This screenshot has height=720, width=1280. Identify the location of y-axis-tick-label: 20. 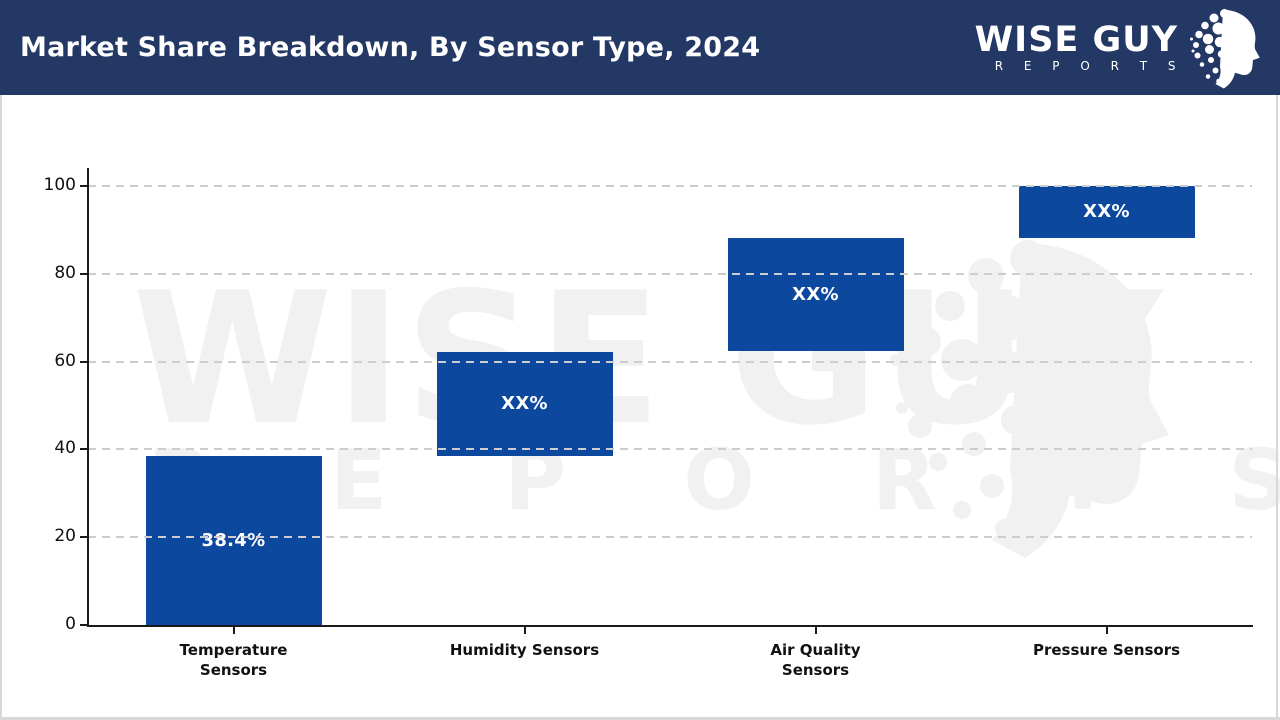
(65, 536).